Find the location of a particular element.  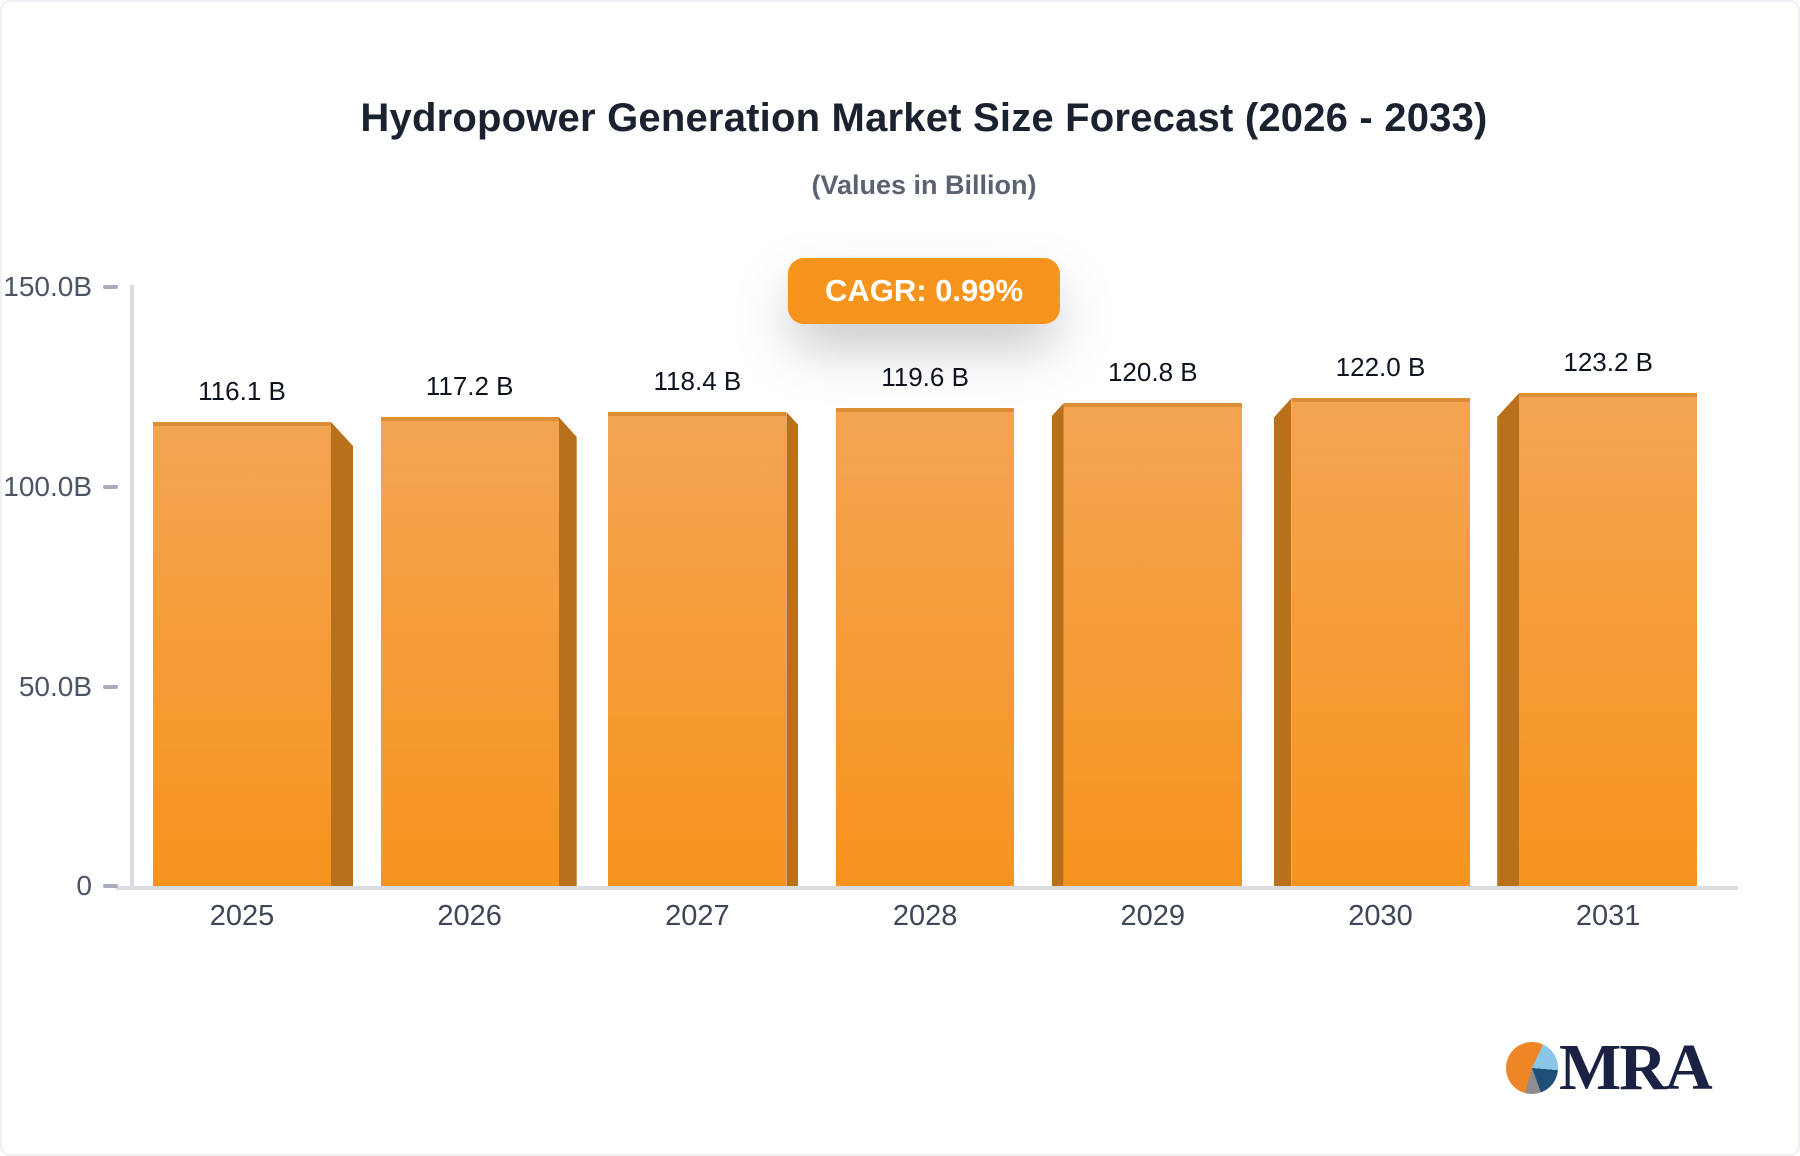

bar-value-label-2025: 116.1 B is located at coordinates (242, 391).